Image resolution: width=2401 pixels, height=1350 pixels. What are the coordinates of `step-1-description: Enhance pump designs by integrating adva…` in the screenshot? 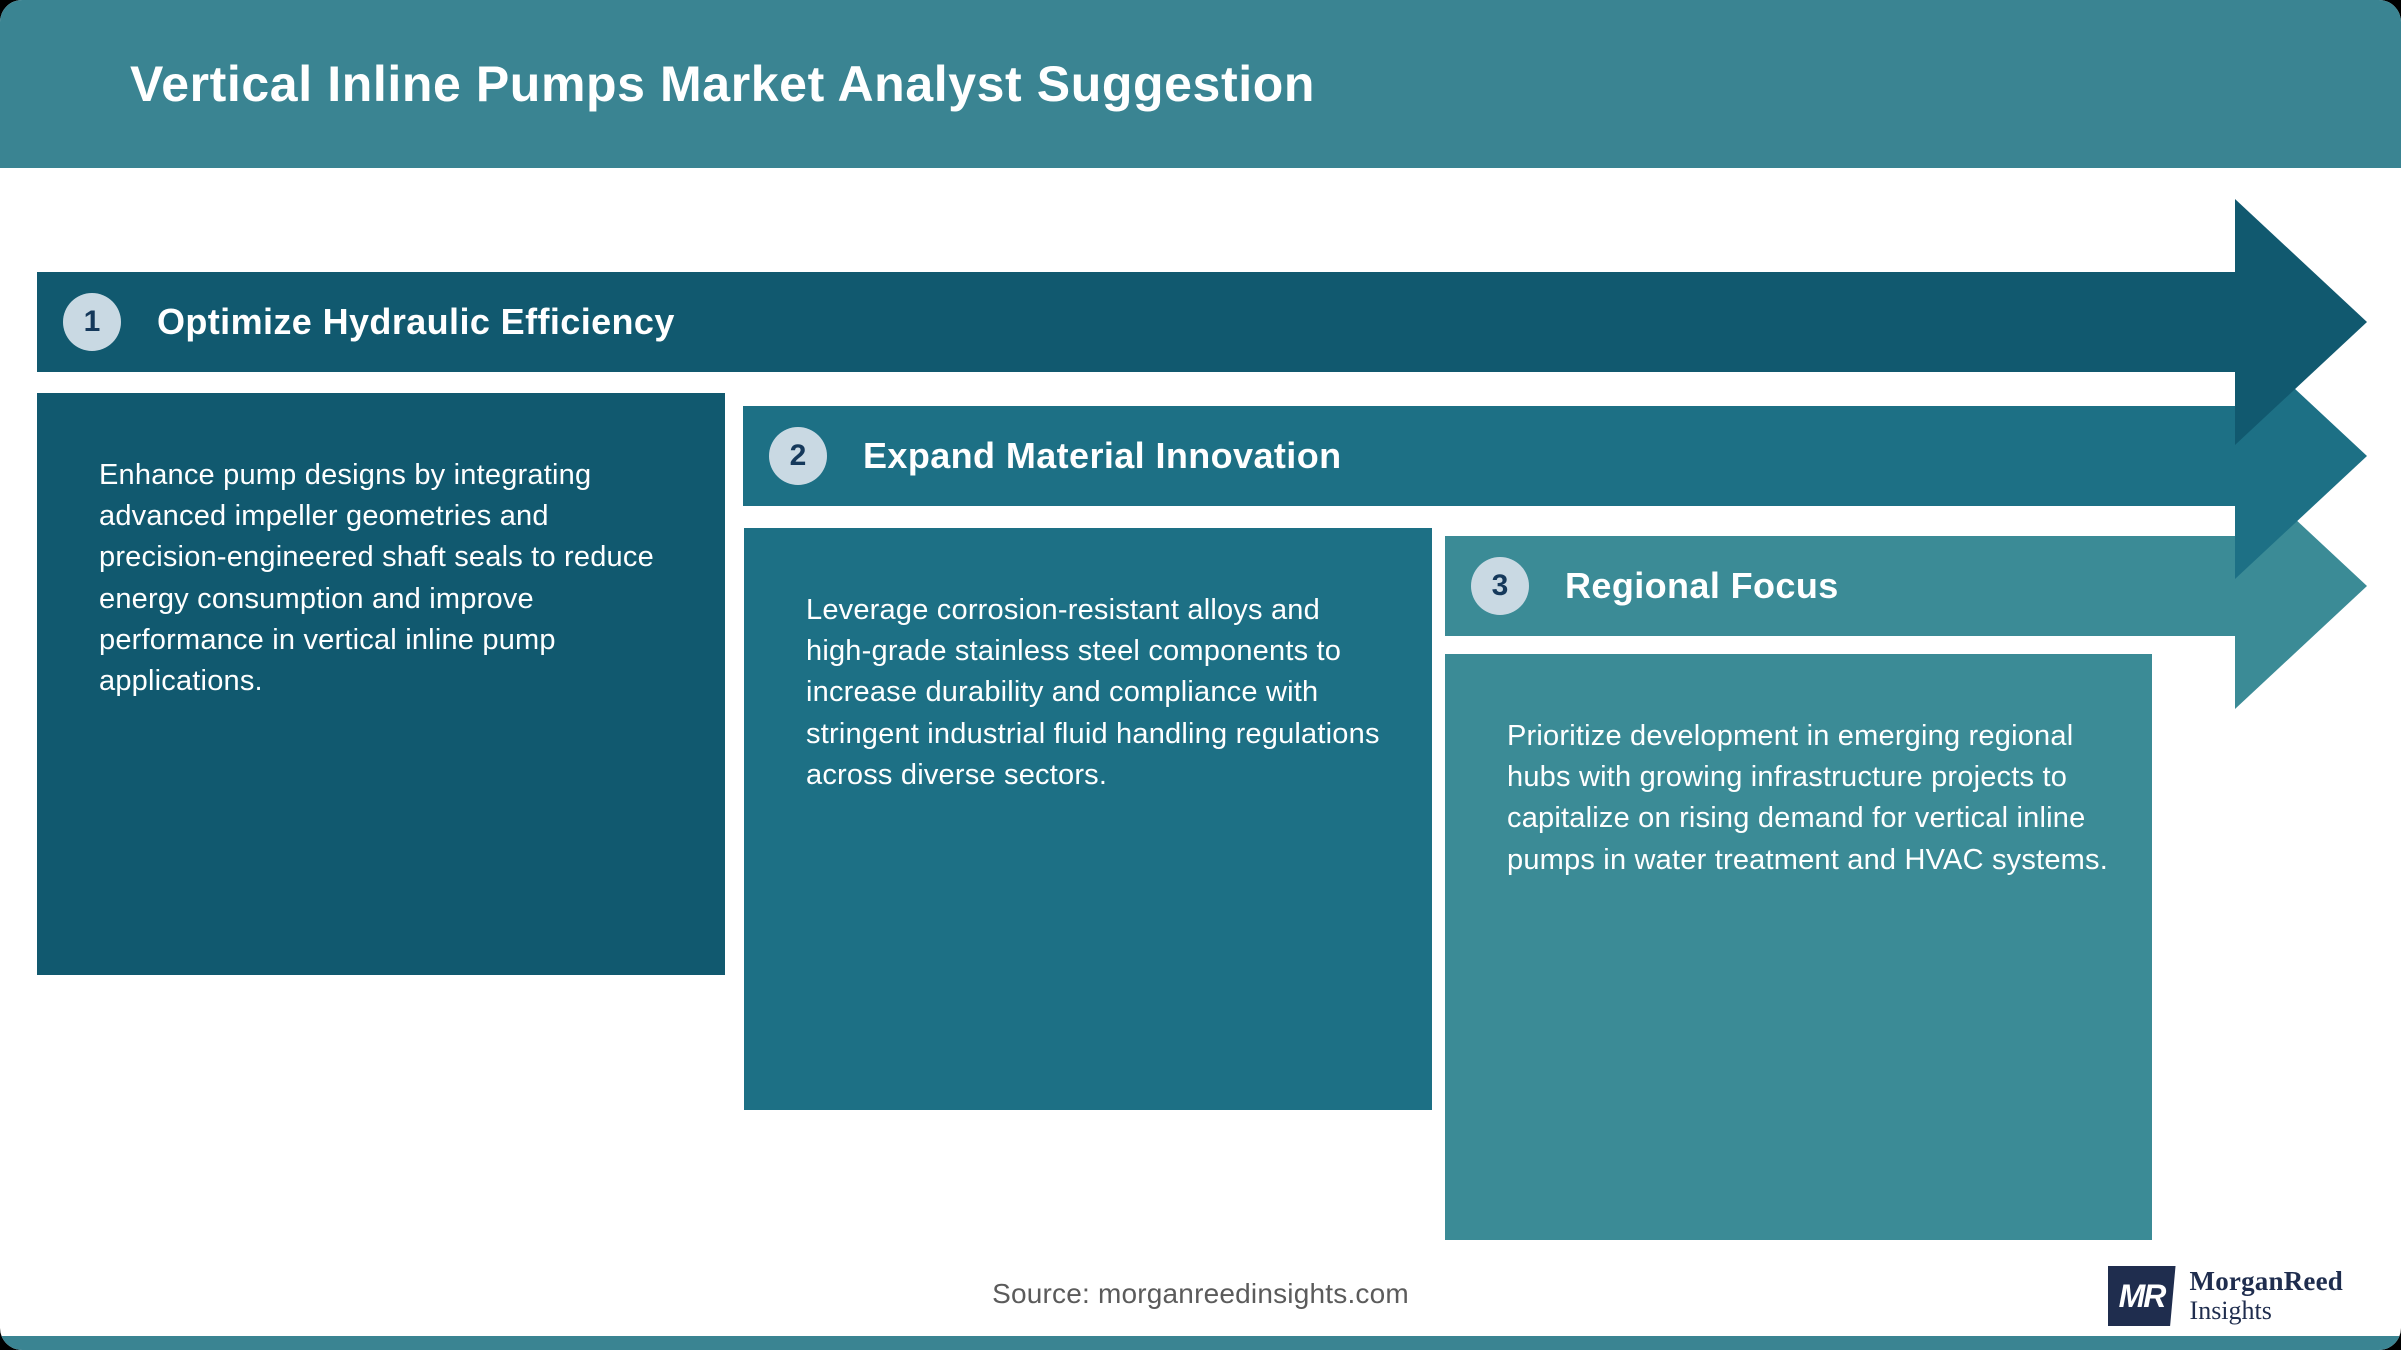 It's located at (376, 578).